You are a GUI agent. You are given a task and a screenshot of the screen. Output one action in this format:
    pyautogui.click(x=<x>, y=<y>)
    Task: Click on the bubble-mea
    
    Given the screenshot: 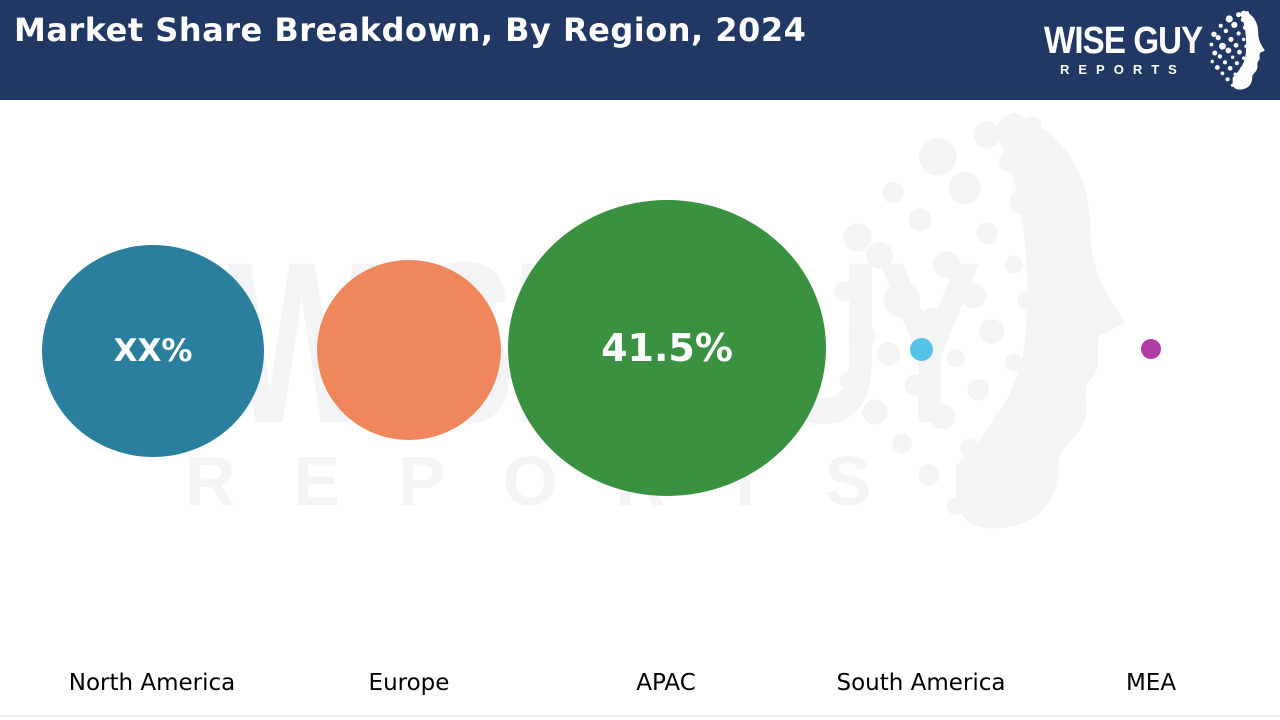 What is the action you would take?
    pyautogui.click(x=1151, y=349)
    